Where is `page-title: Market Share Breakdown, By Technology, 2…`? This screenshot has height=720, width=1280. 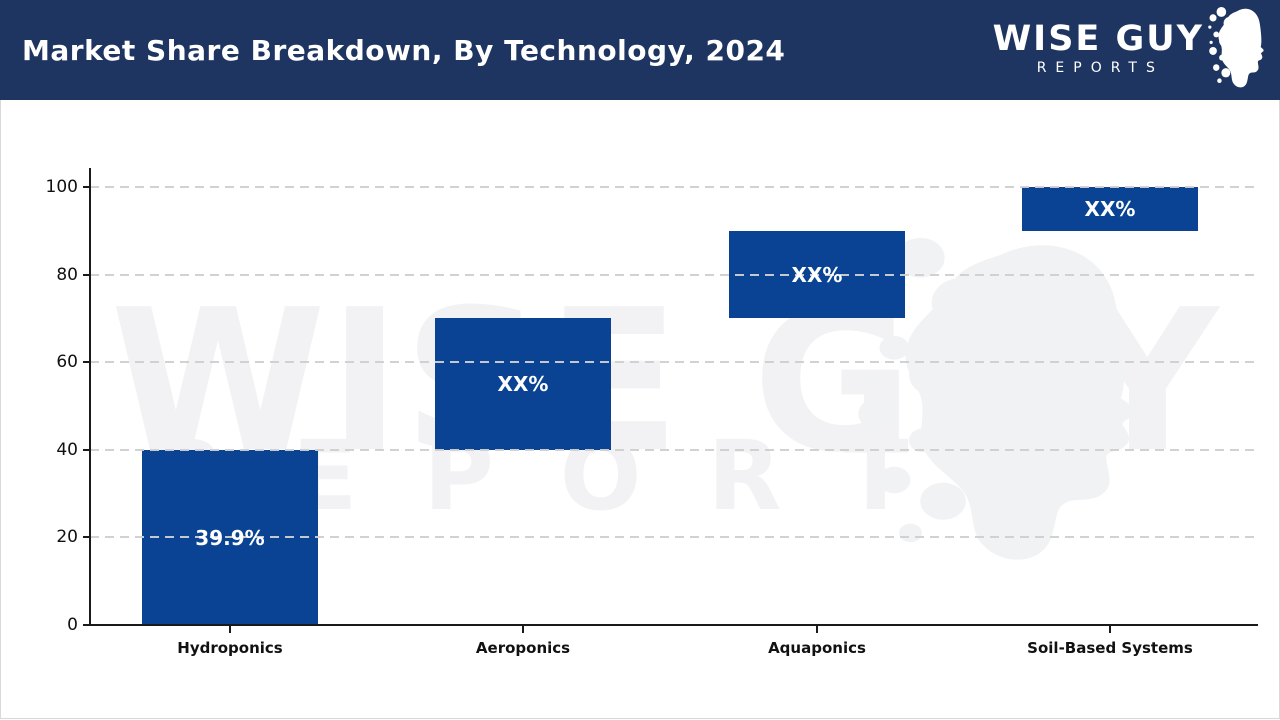
page-title: Market Share Breakdown, By Technology, 2… is located at coordinates (404, 50).